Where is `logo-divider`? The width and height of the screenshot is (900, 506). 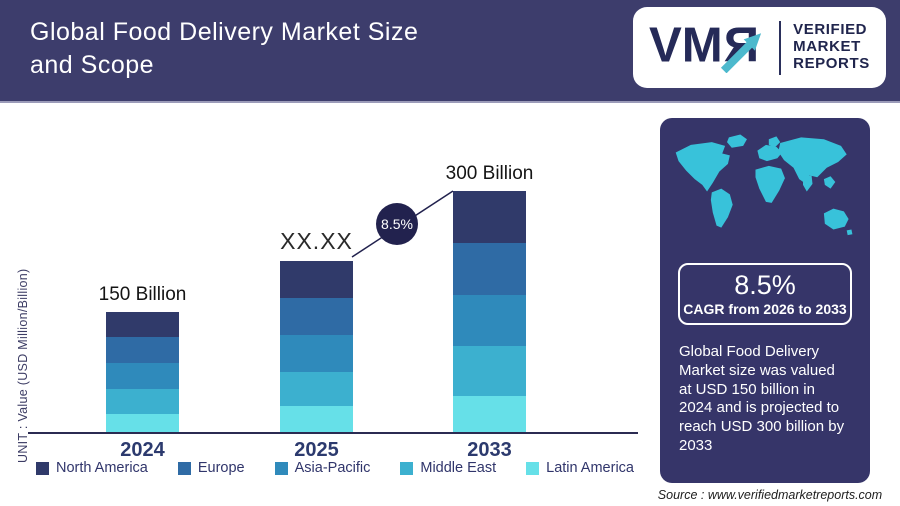 logo-divider is located at coordinates (780, 47).